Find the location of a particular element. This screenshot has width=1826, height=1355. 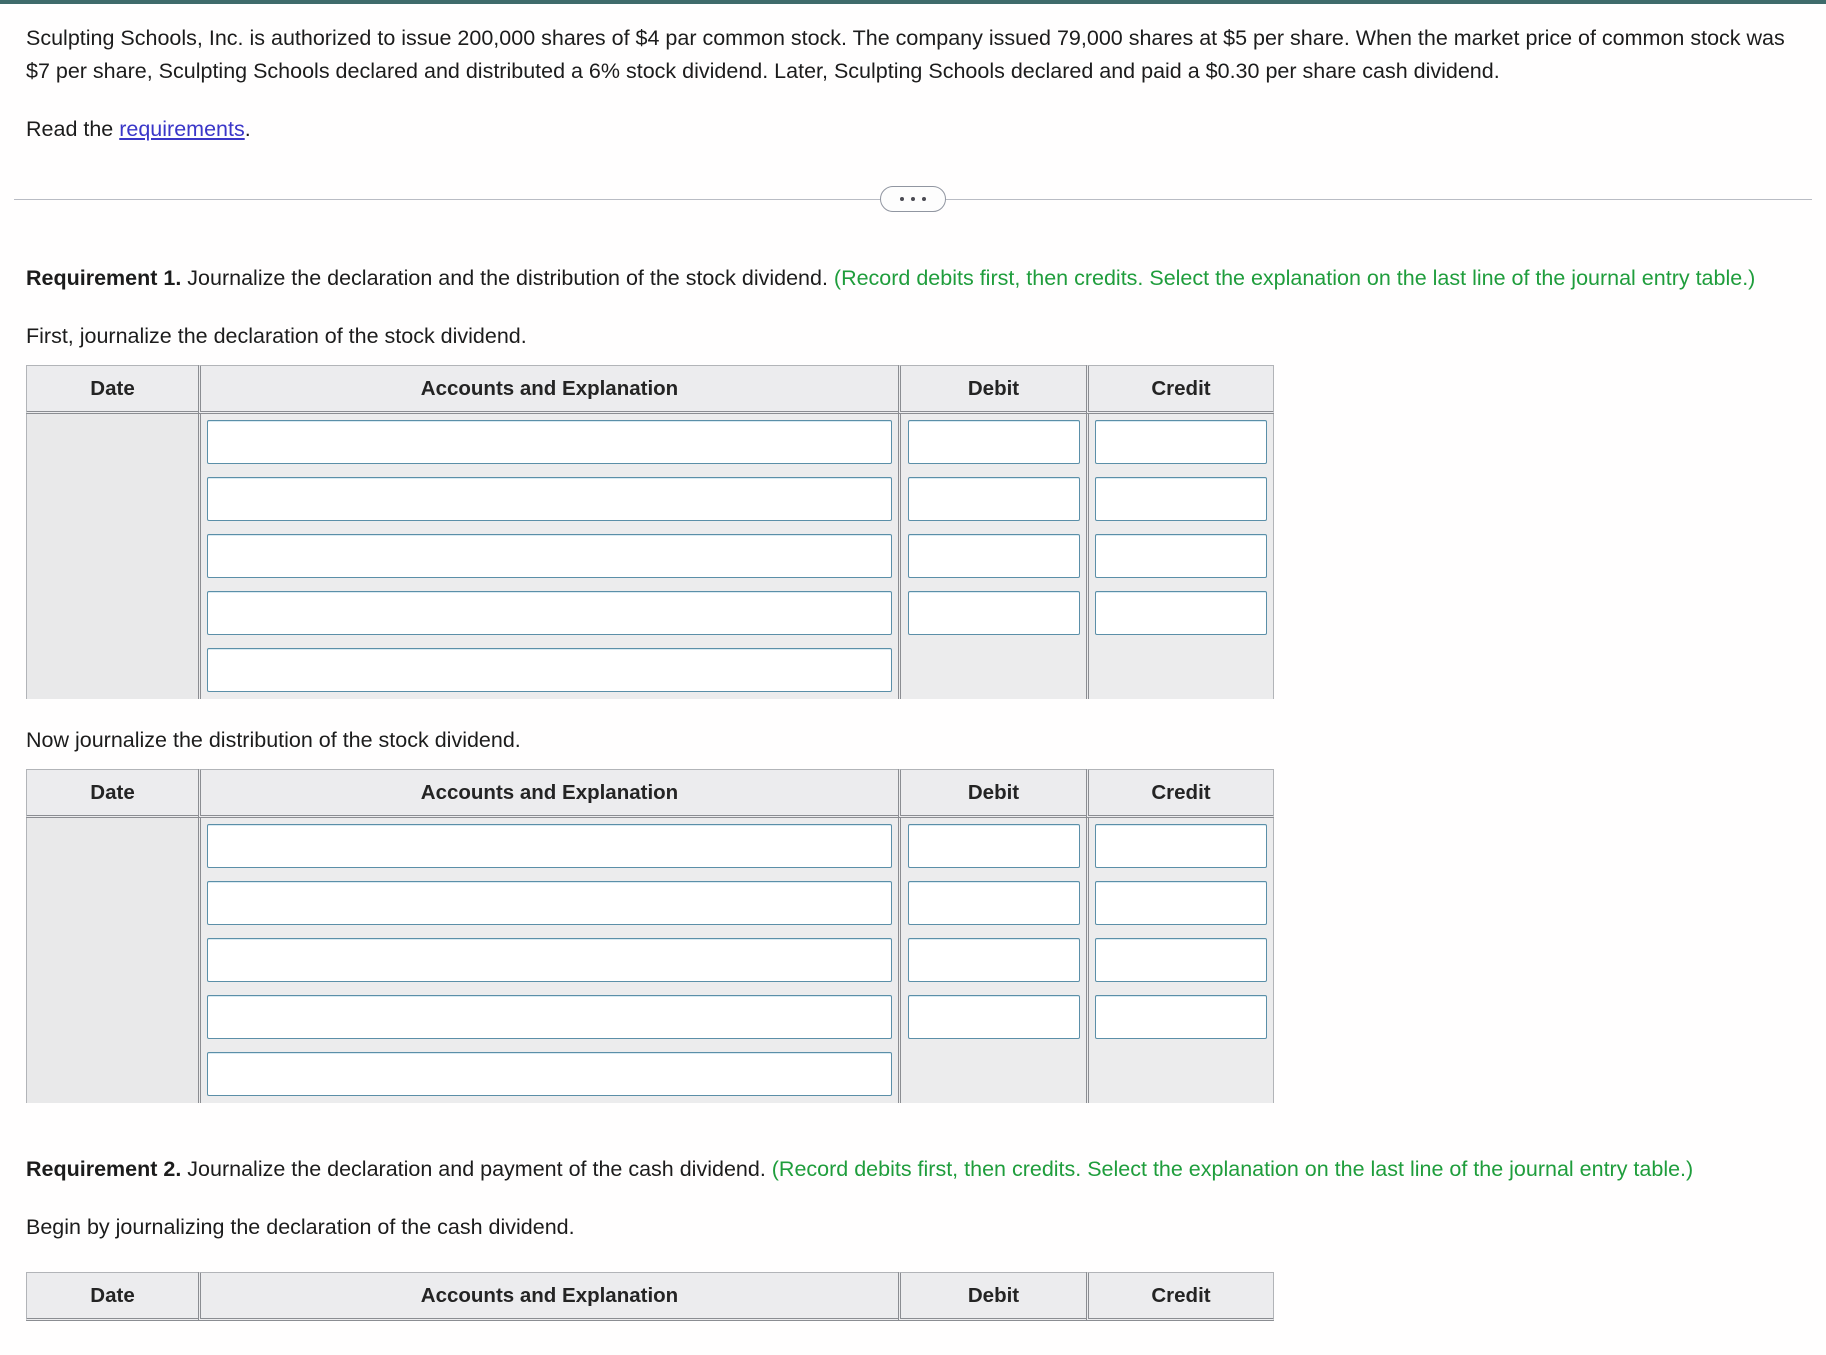

column-header-debit: Debit is located at coordinates (992, 1296).